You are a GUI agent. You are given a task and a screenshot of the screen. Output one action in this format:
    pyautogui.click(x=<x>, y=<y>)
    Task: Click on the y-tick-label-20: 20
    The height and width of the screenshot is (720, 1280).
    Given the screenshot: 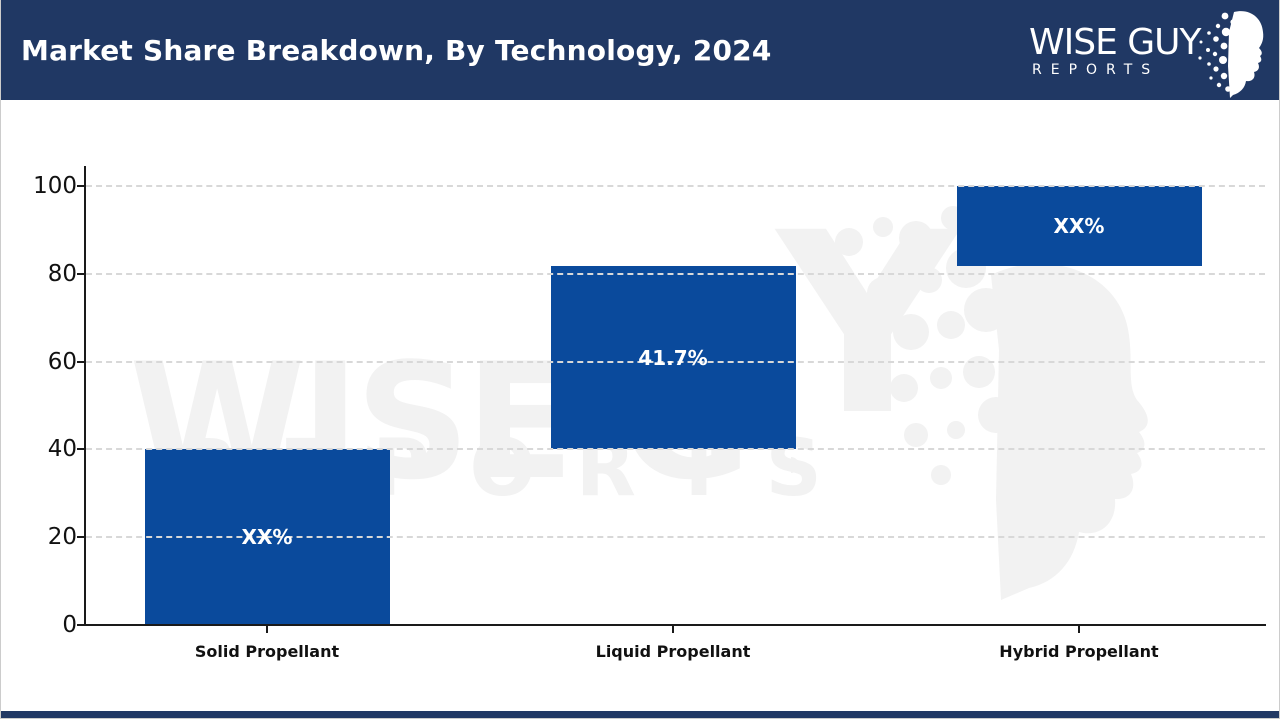 What is the action you would take?
    pyautogui.click(x=62, y=537)
    